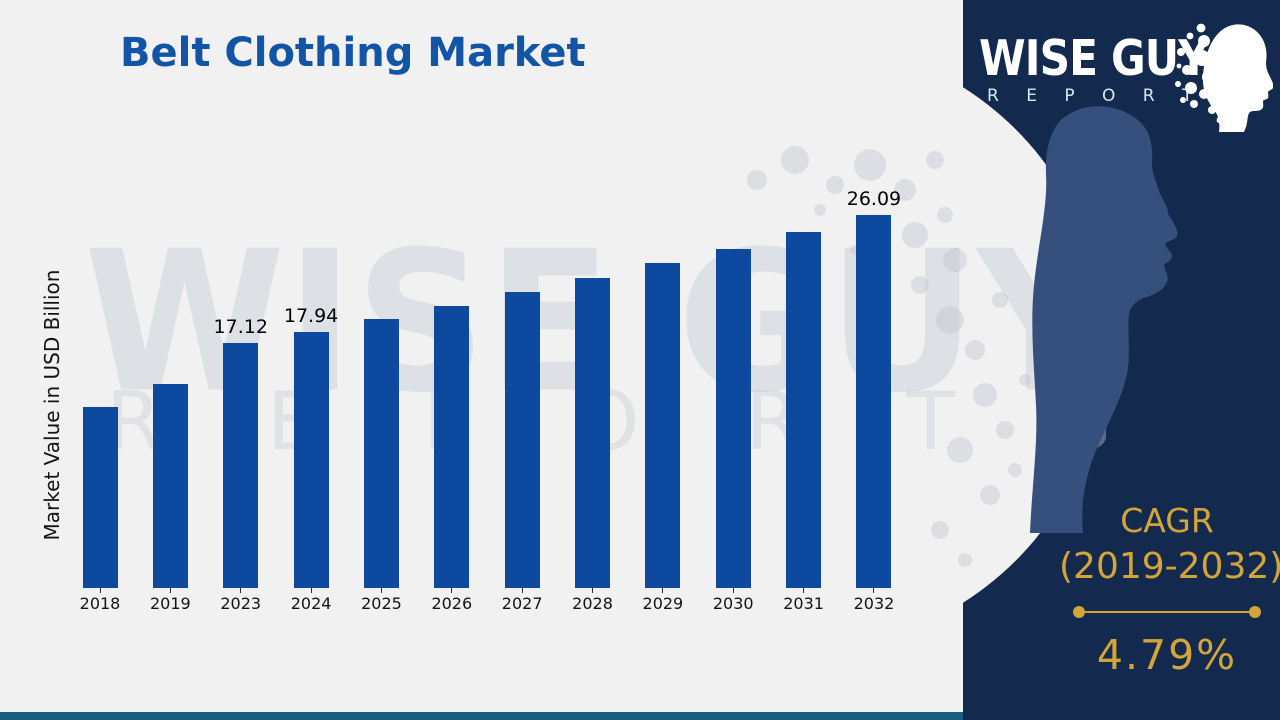 Image resolution: width=1280 pixels, height=720 pixels. I want to click on decorative-face-silhouette, so click(1104, 319).